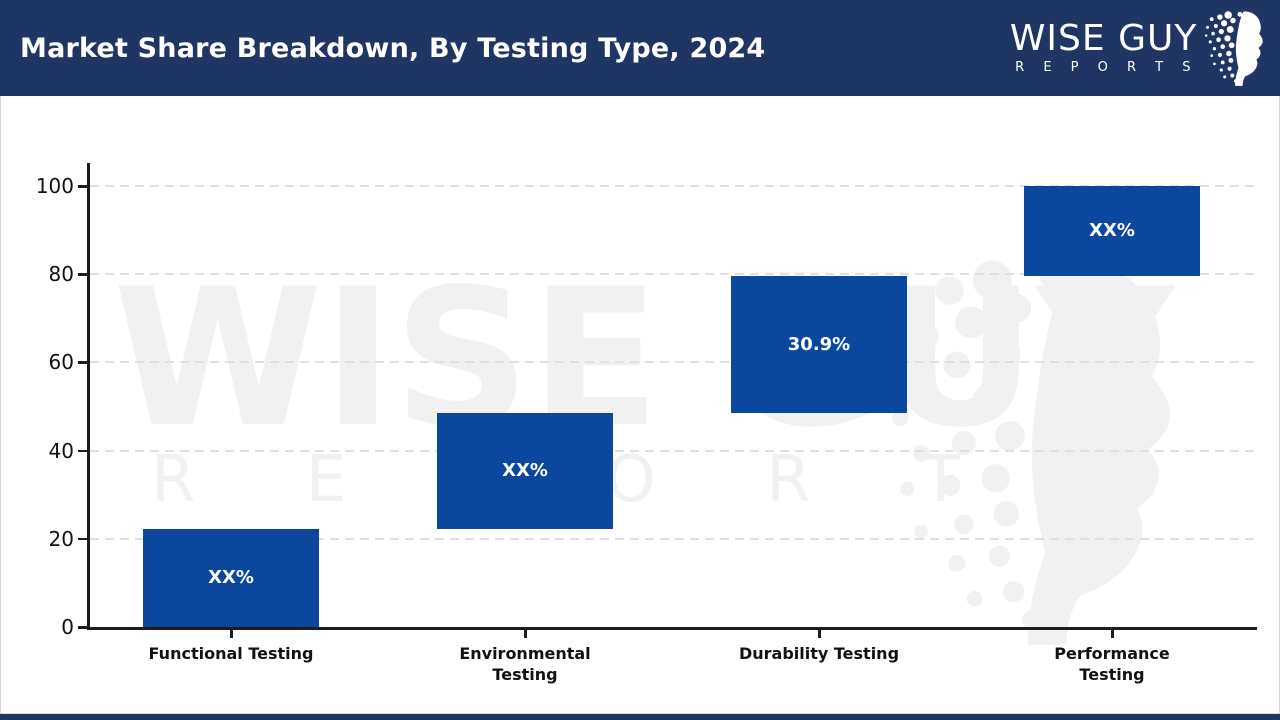  I want to click on x-tick-label-0: Functional Testing, so click(231, 653).